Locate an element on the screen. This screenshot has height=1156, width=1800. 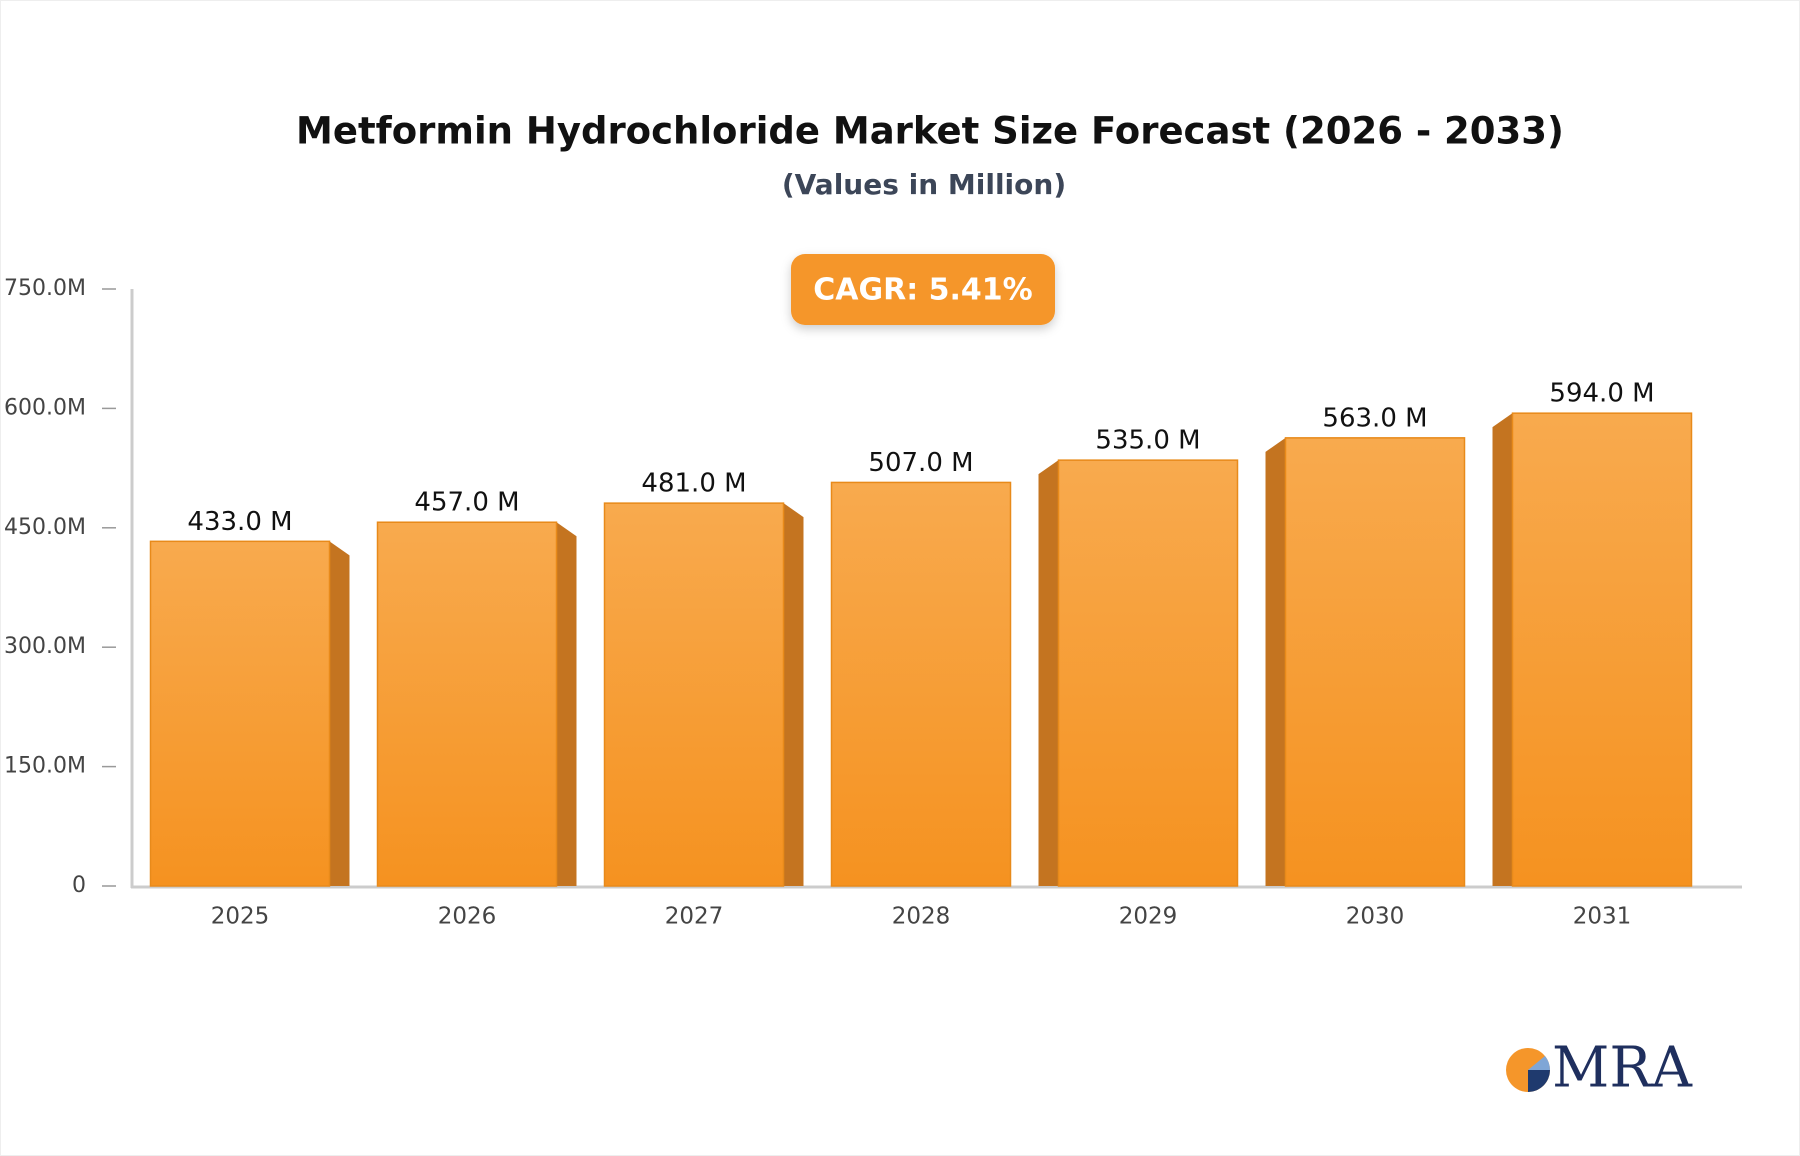
cagr-badge is located at coordinates (923, 289).